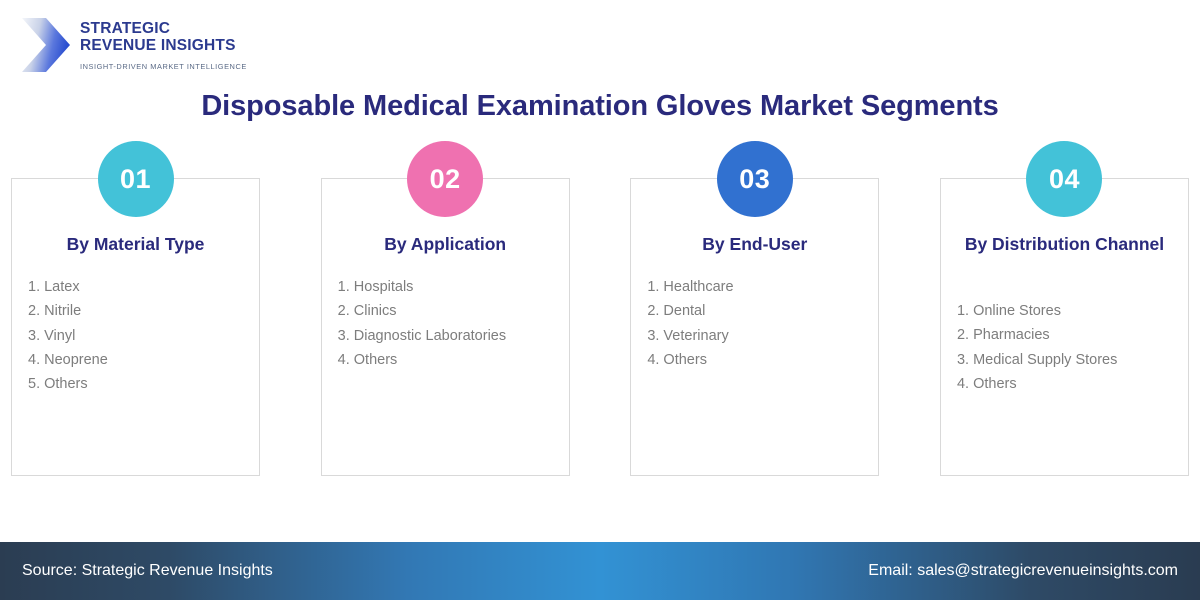 This screenshot has height=600, width=1200. Describe the element at coordinates (147, 570) in the screenshot. I see `footer-source: Source: Strategic Revenue Insights` at that location.